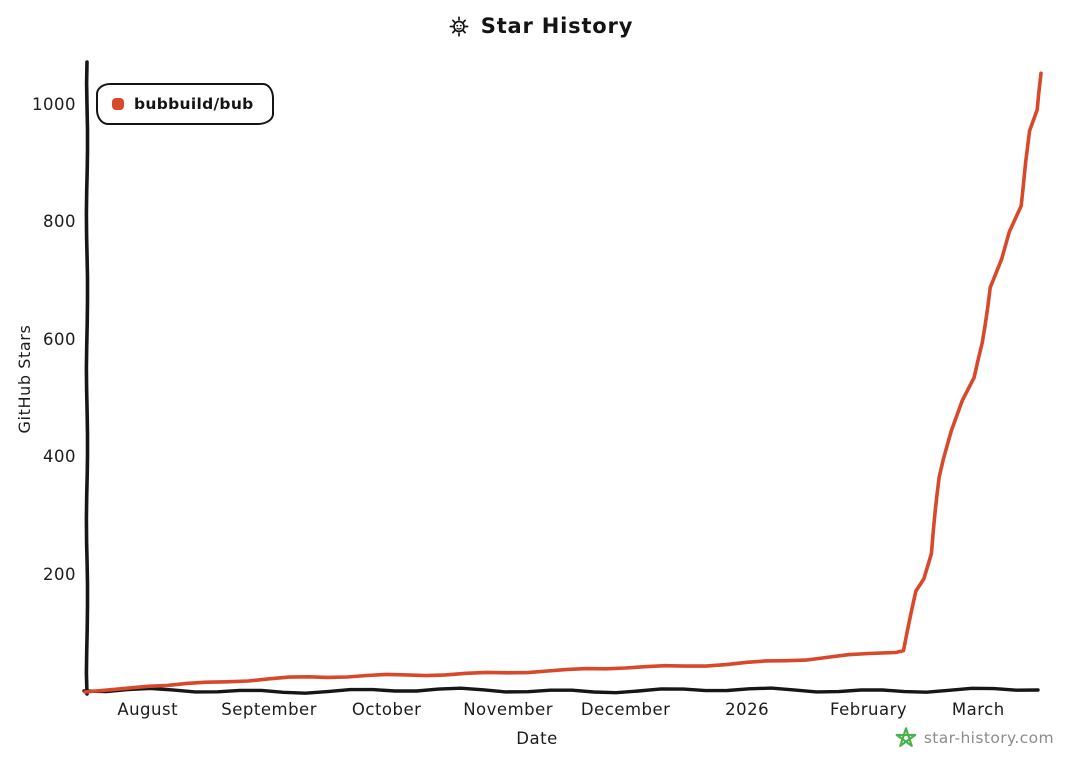 The image size is (1080, 764). I want to click on star-icon, so click(906, 738).